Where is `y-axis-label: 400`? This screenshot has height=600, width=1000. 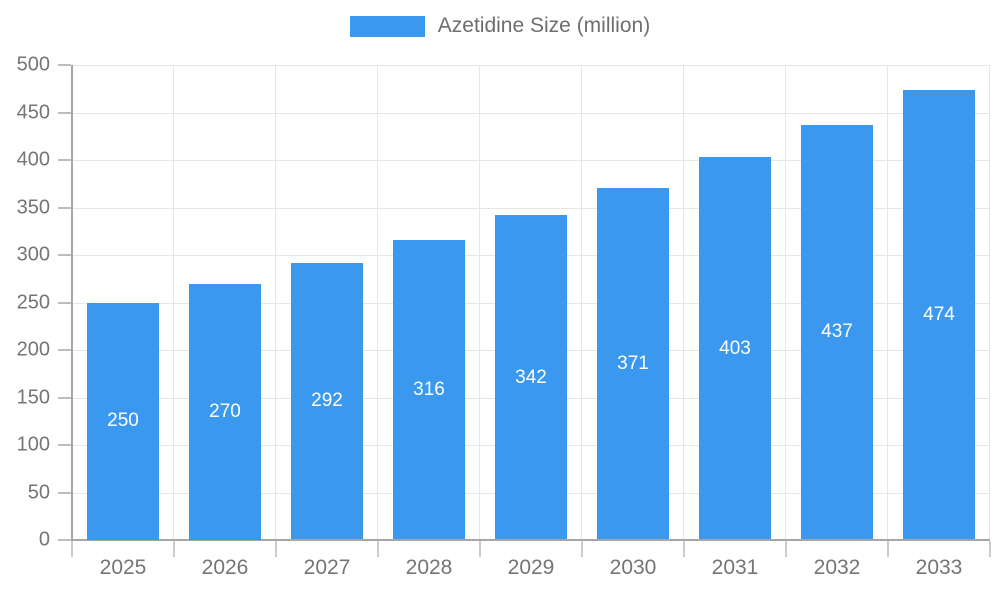
y-axis-label: 400 is located at coordinates (33, 159).